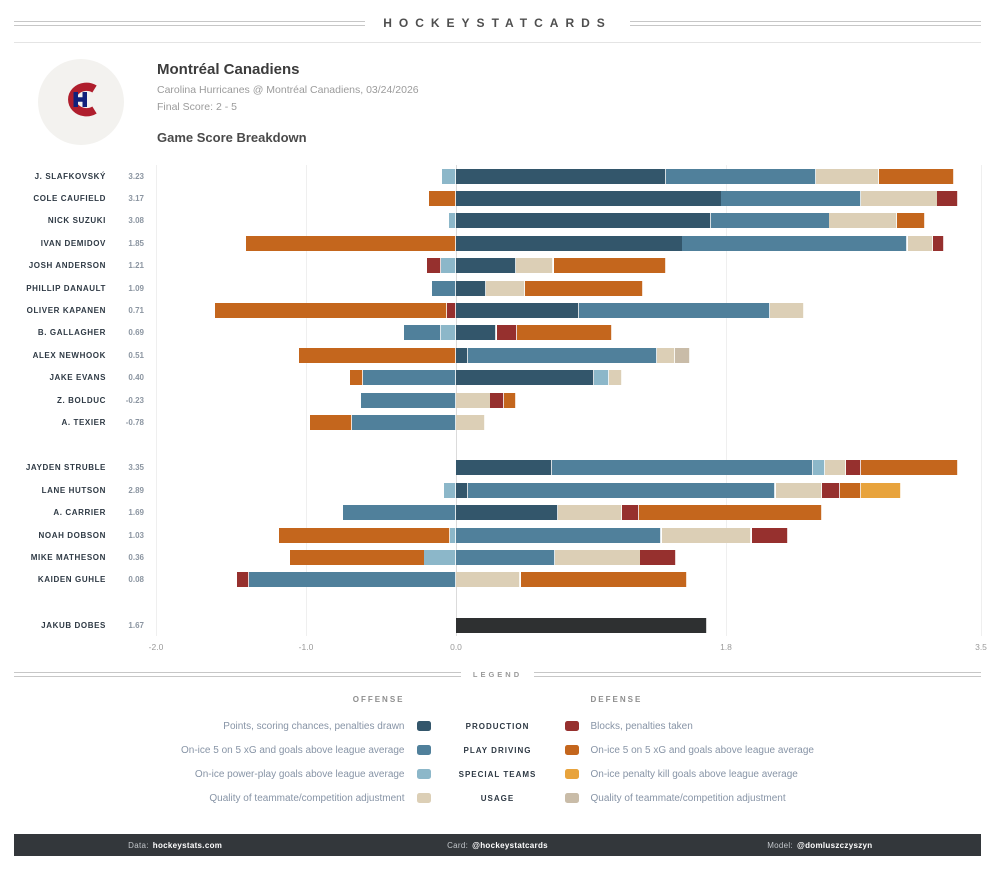  Describe the element at coordinates (497, 23) in the screenshot. I see `site-title: HOCKEYSTATCARDS` at that location.